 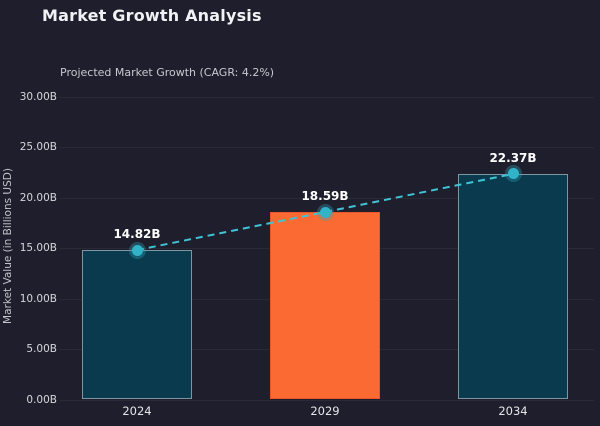 I want to click on bar-2034, so click(x=513, y=286).